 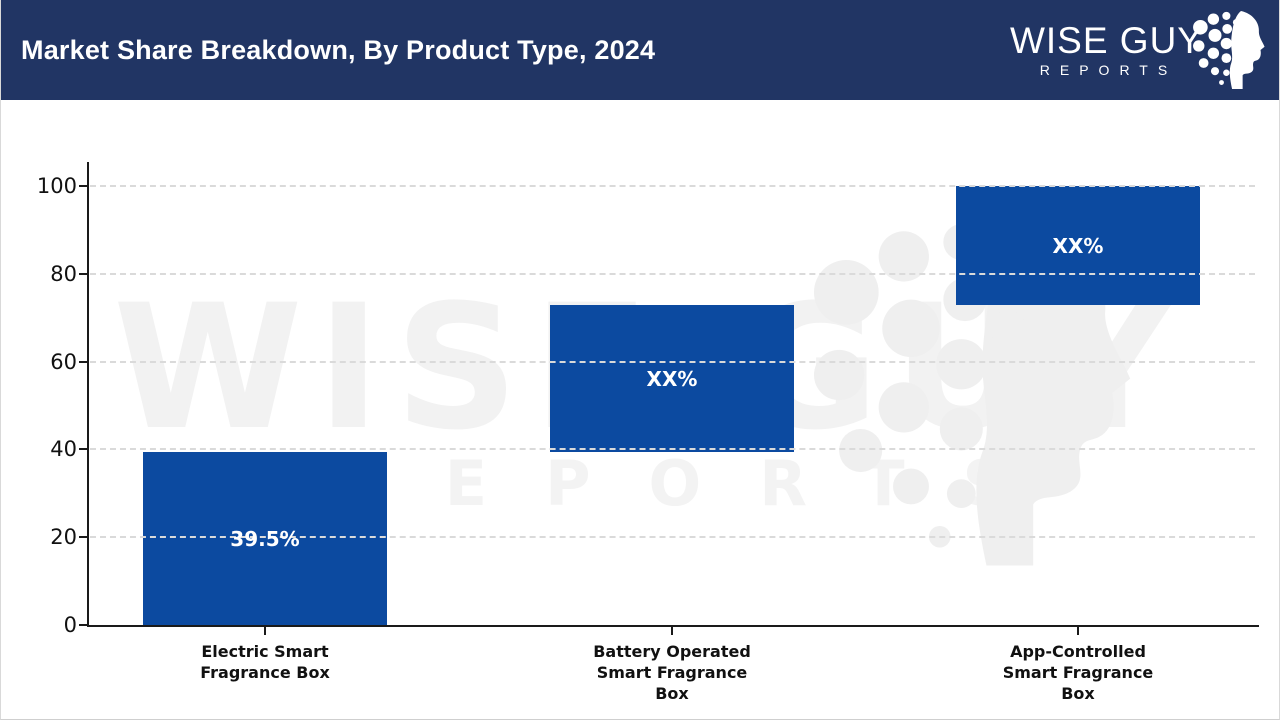 What do you see at coordinates (1108, 70) in the screenshot?
I see `brand-tagline: REPORTS` at bounding box center [1108, 70].